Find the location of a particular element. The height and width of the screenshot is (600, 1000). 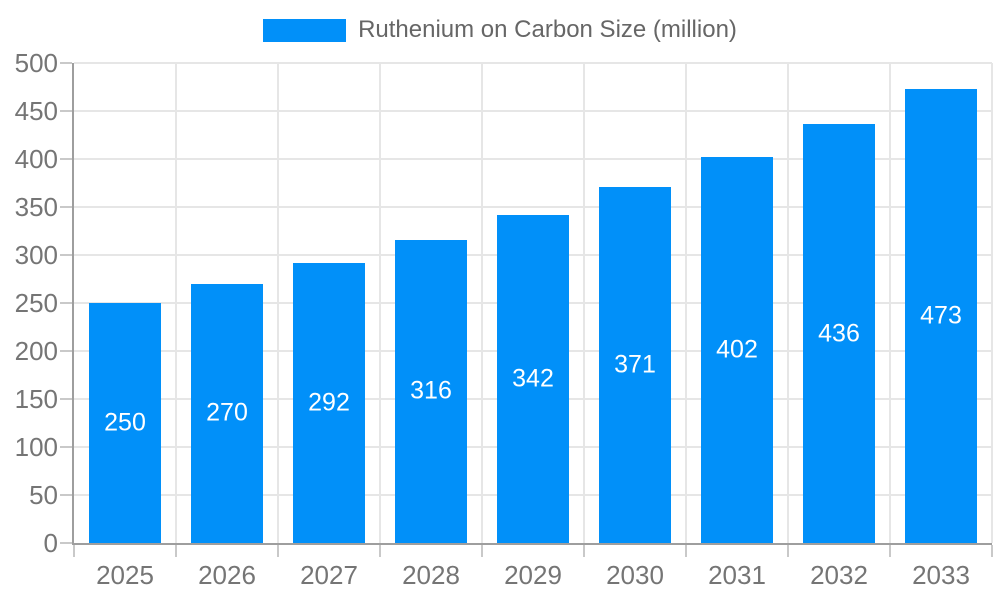

bar-2030 is located at coordinates (635, 364).